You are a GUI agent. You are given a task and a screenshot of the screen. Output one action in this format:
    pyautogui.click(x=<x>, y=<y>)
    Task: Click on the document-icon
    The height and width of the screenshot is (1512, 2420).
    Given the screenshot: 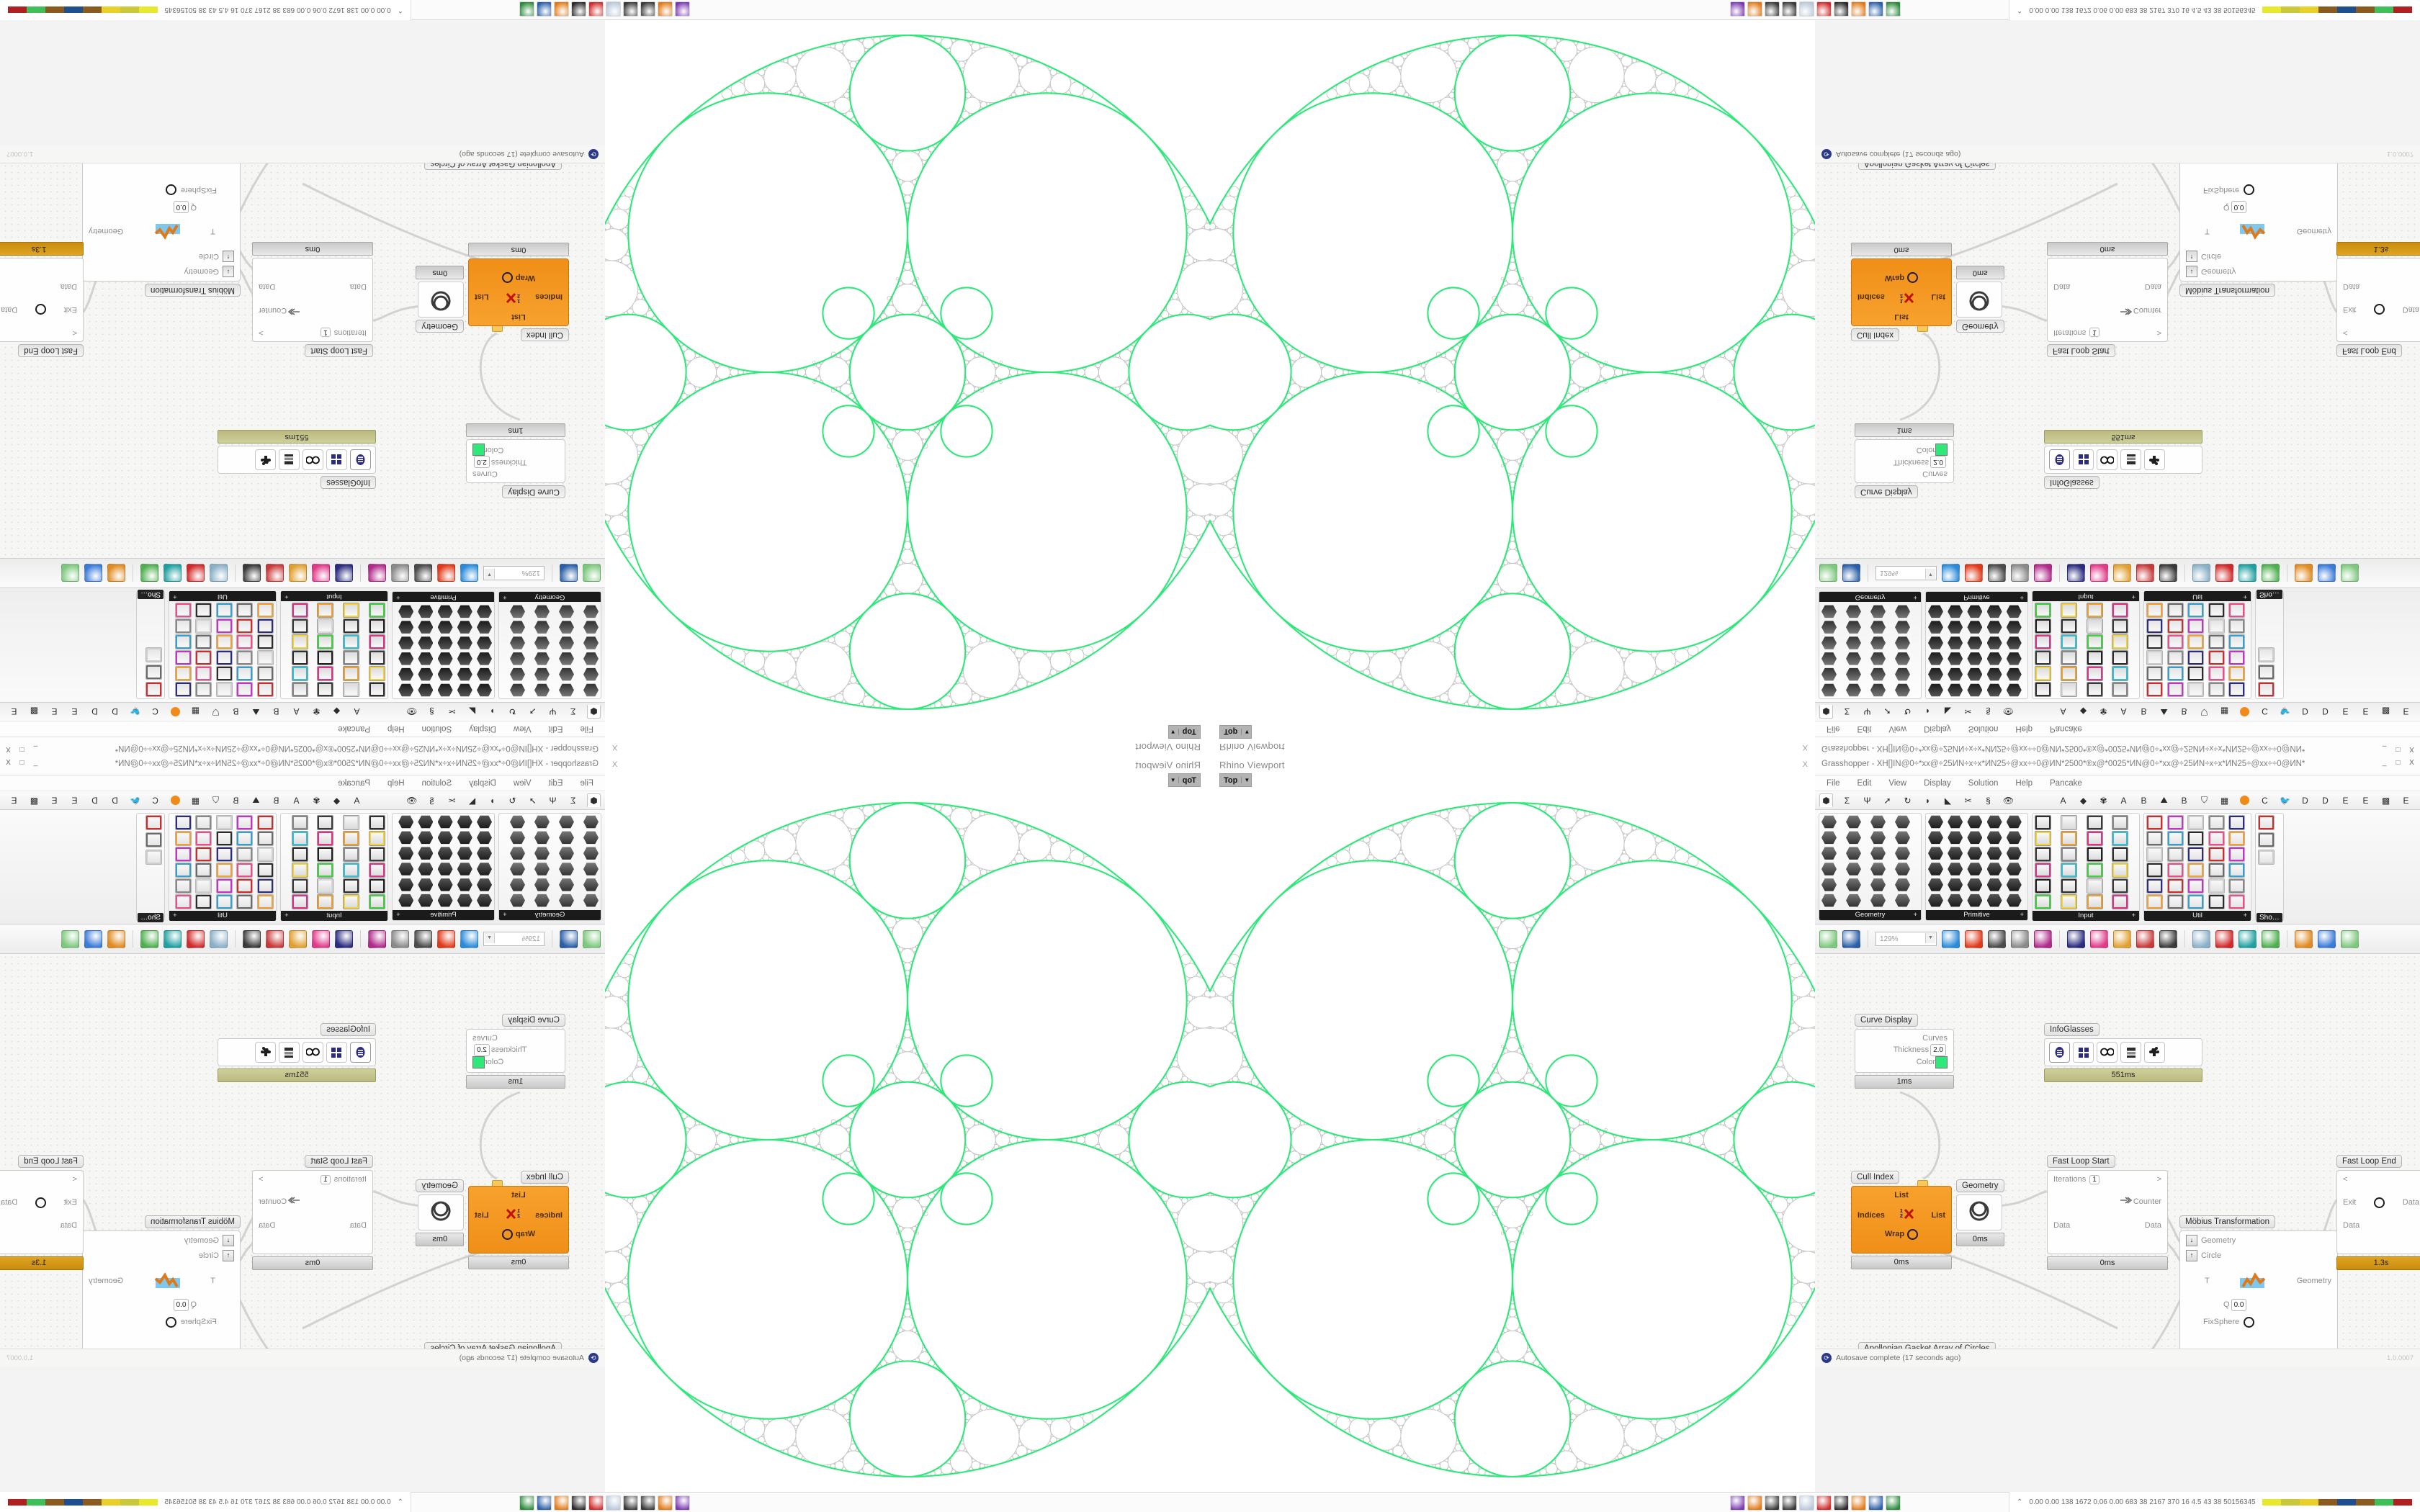 What is the action you would take?
    pyautogui.click(x=344, y=939)
    